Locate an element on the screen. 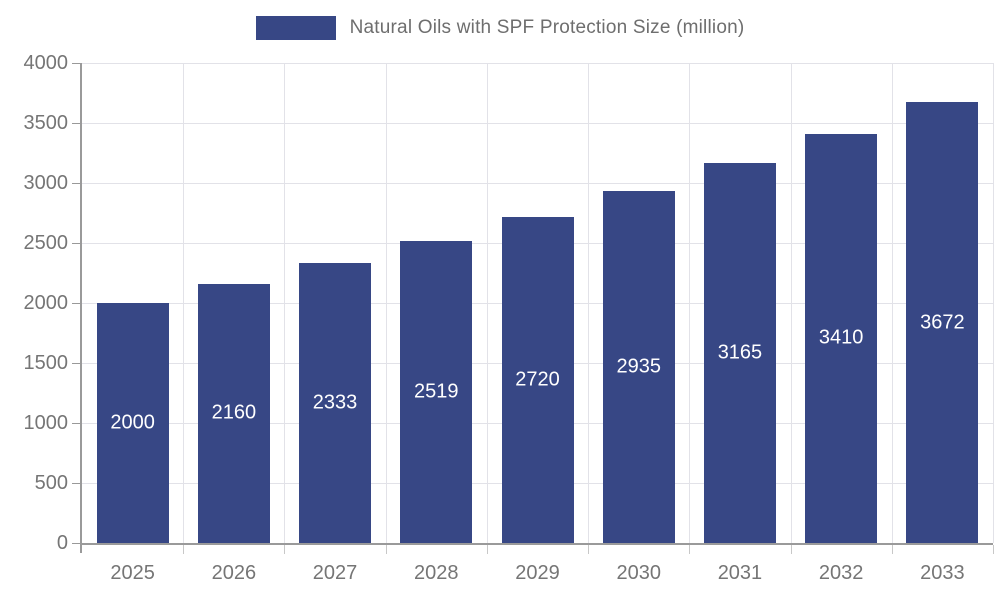  bar-value-label: 2000 is located at coordinates (132, 422).